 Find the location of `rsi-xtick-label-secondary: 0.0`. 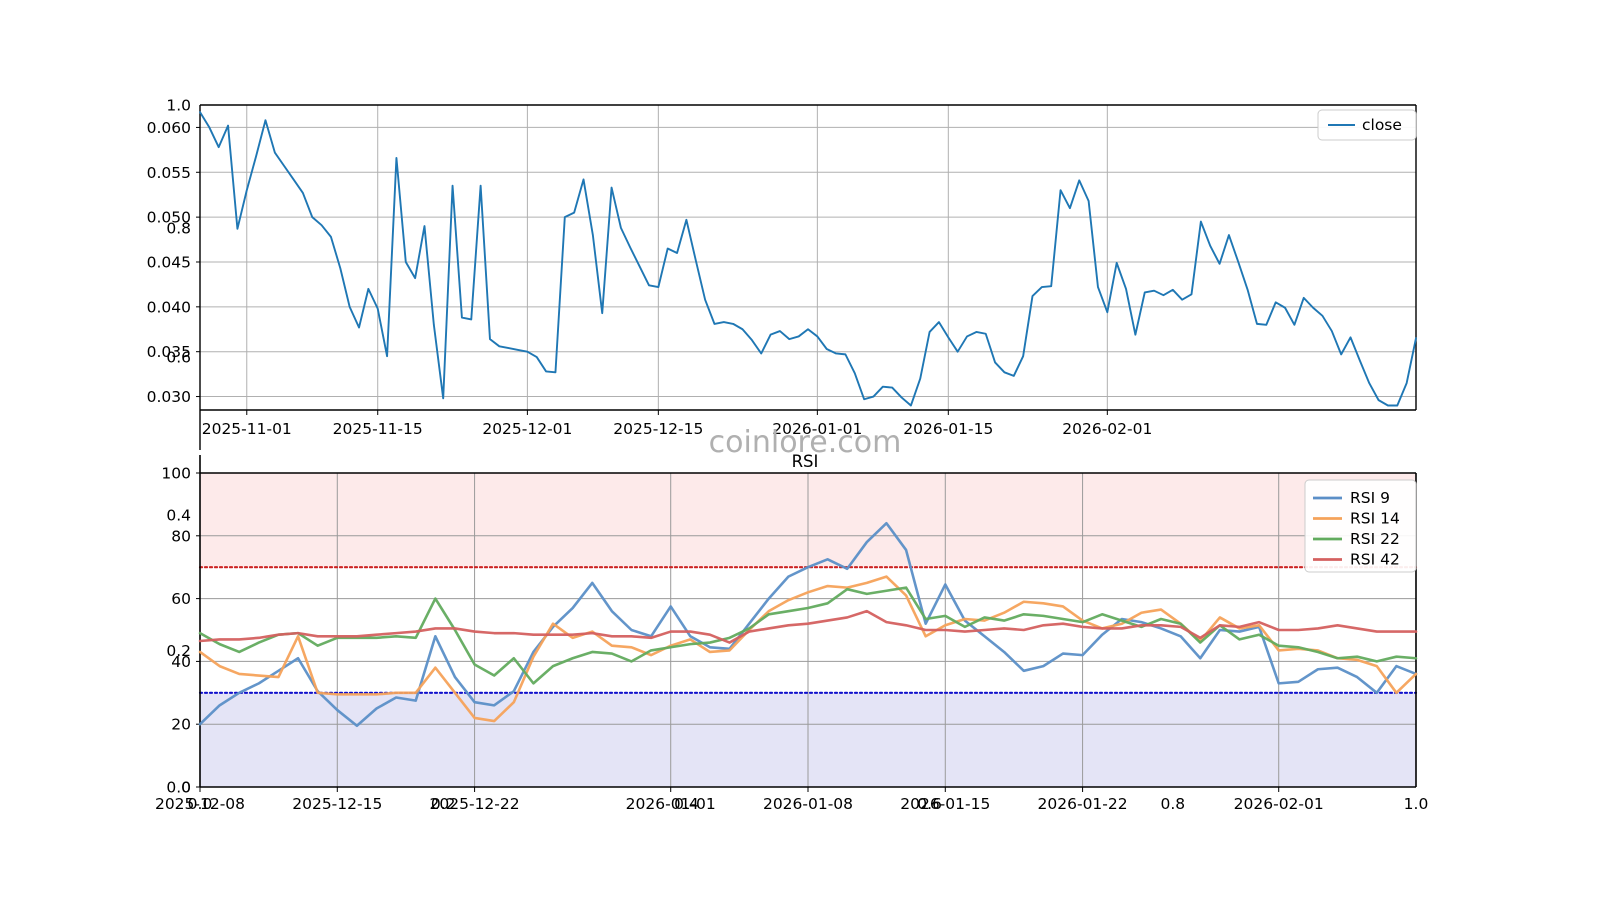

rsi-xtick-label-secondary: 0.0 is located at coordinates (200, 804).